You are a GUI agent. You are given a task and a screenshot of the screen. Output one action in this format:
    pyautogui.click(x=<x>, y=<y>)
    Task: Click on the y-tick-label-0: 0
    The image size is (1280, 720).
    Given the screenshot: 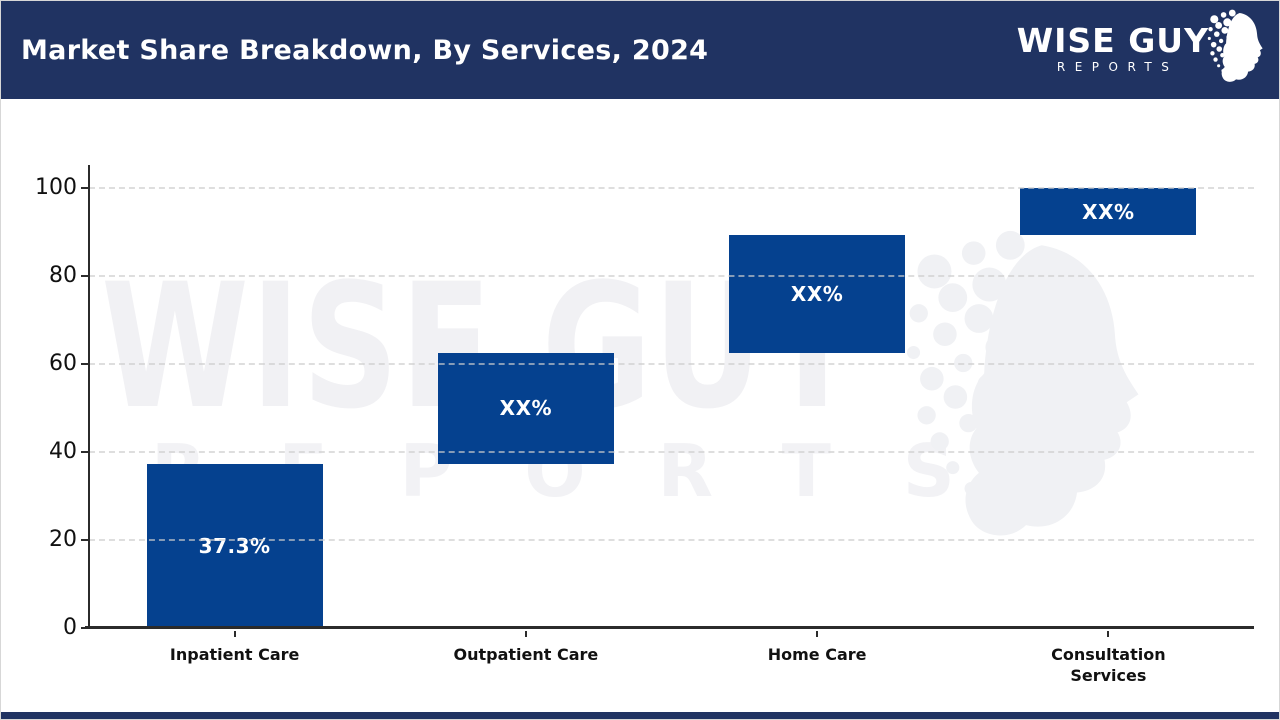 What is the action you would take?
    pyautogui.click(x=70, y=627)
    